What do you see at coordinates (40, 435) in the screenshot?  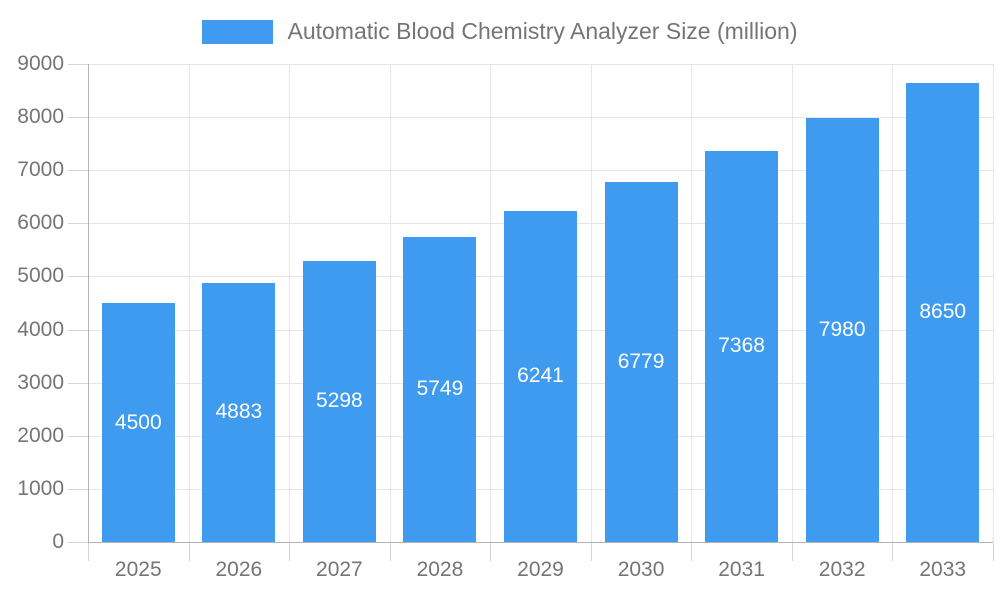 I see `y-axis-tick-label: 2000` at bounding box center [40, 435].